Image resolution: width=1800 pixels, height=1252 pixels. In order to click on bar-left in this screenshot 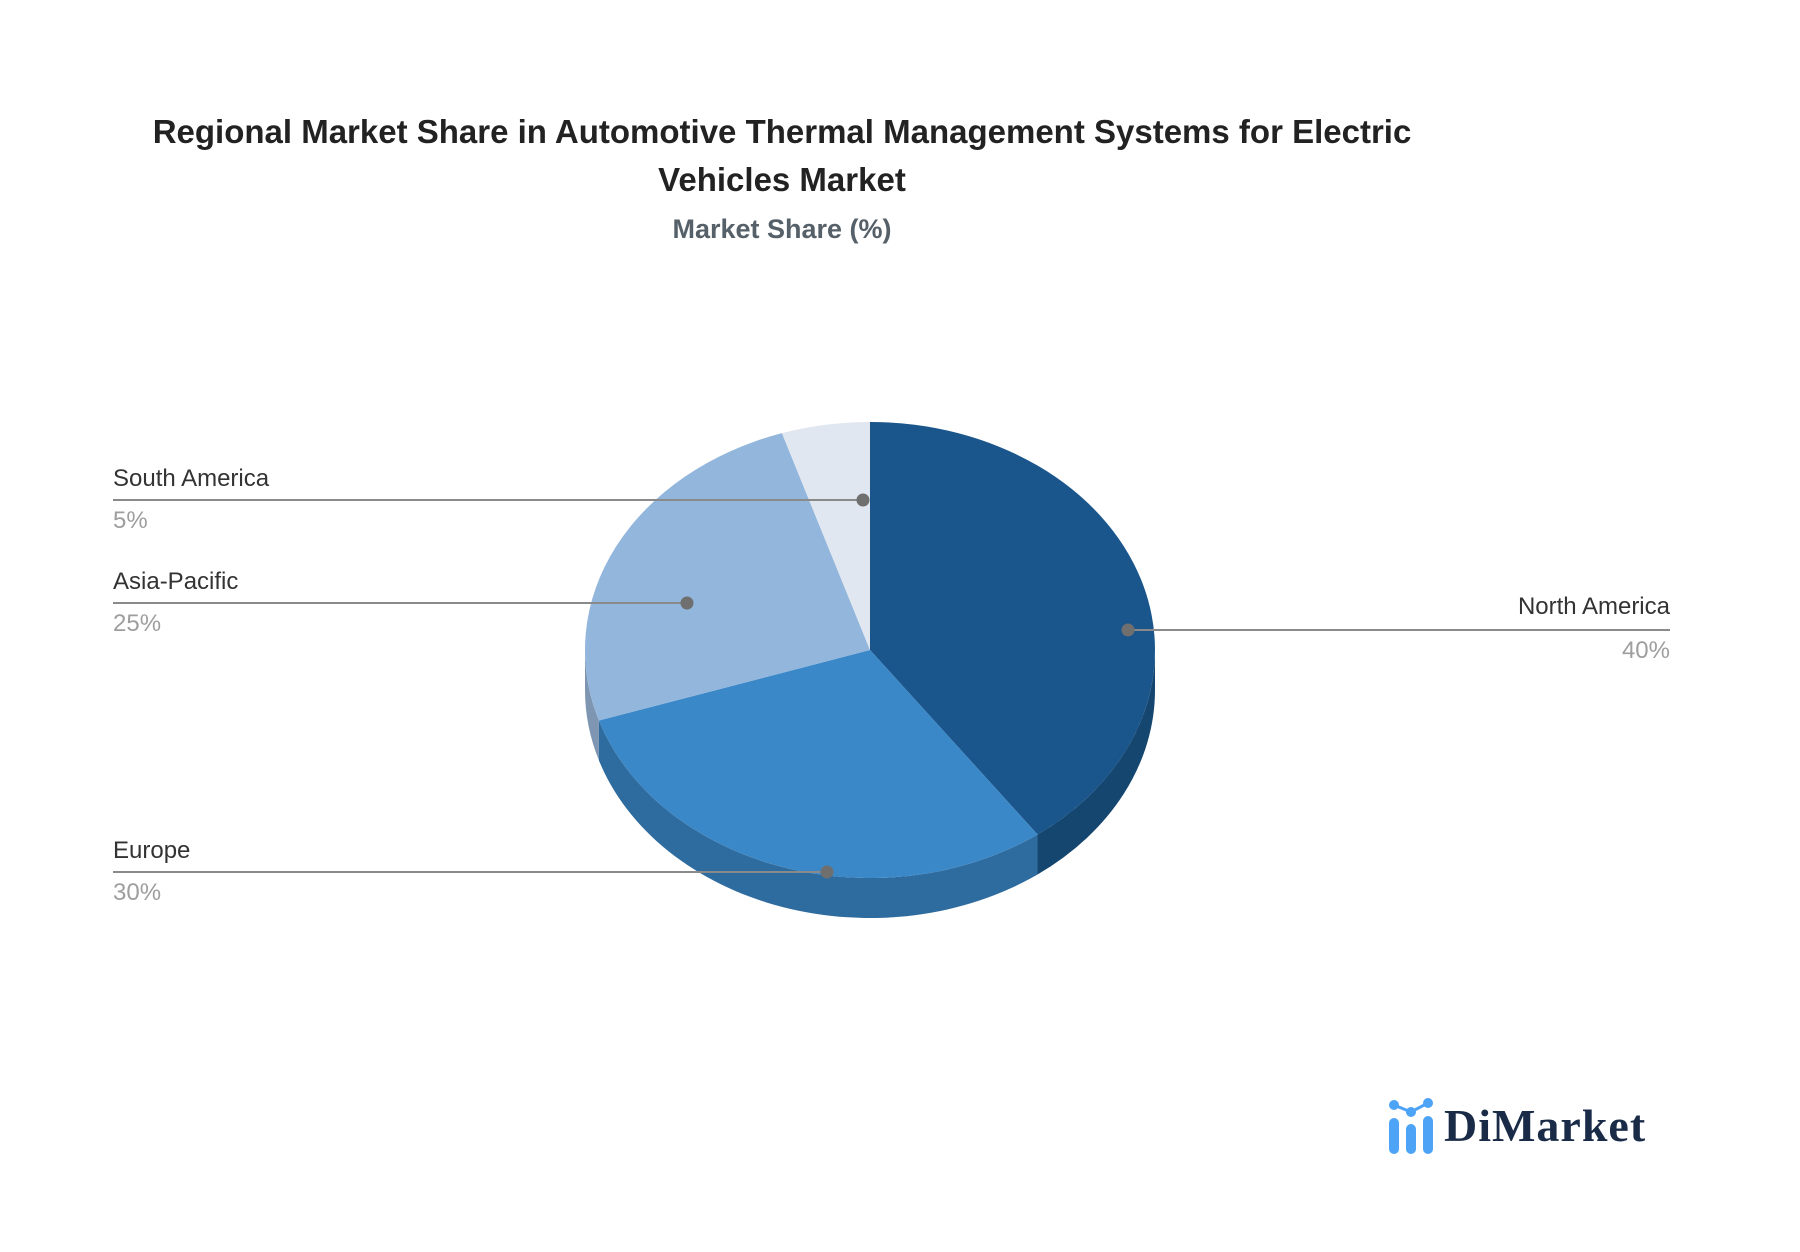, I will do `click(1394, 1136)`.